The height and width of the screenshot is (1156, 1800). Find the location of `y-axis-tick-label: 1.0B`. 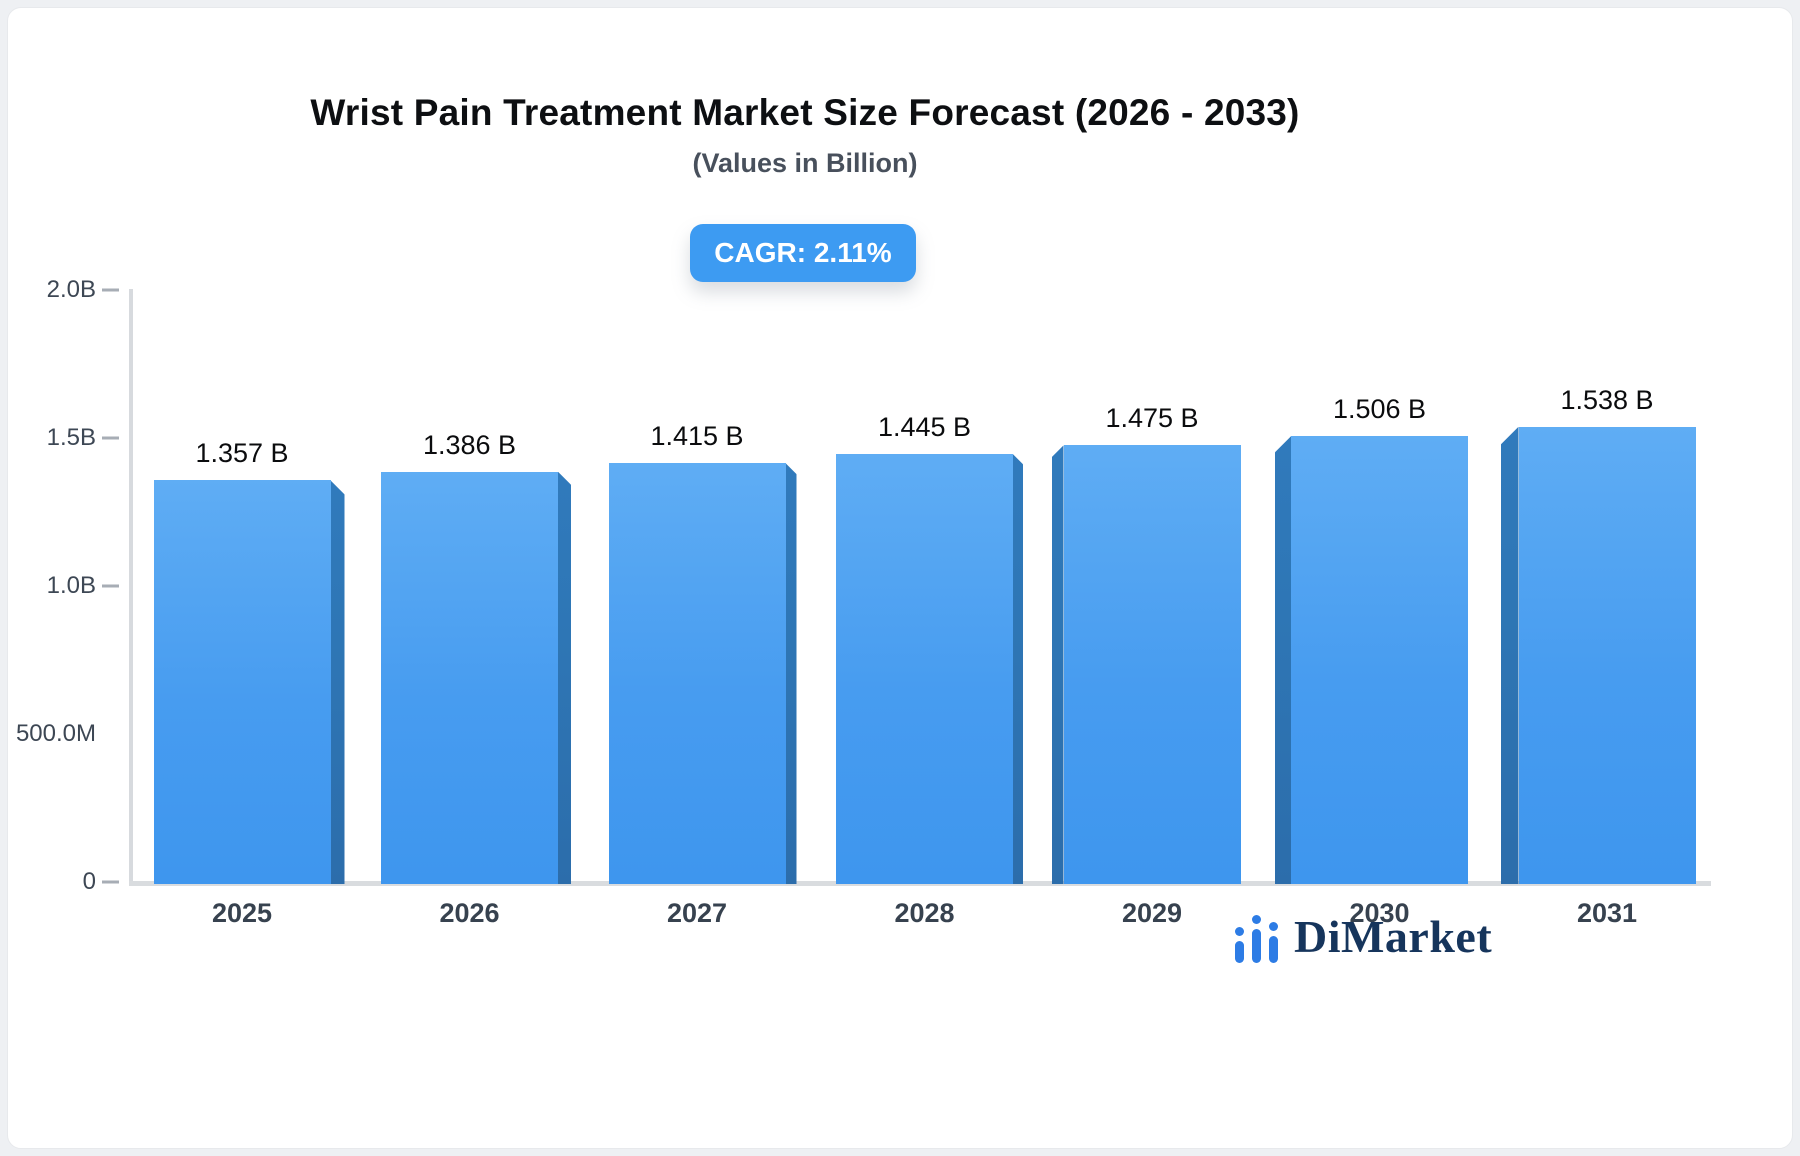

y-axis-tick-label: 1.0B is located at coordinates (71, 585).